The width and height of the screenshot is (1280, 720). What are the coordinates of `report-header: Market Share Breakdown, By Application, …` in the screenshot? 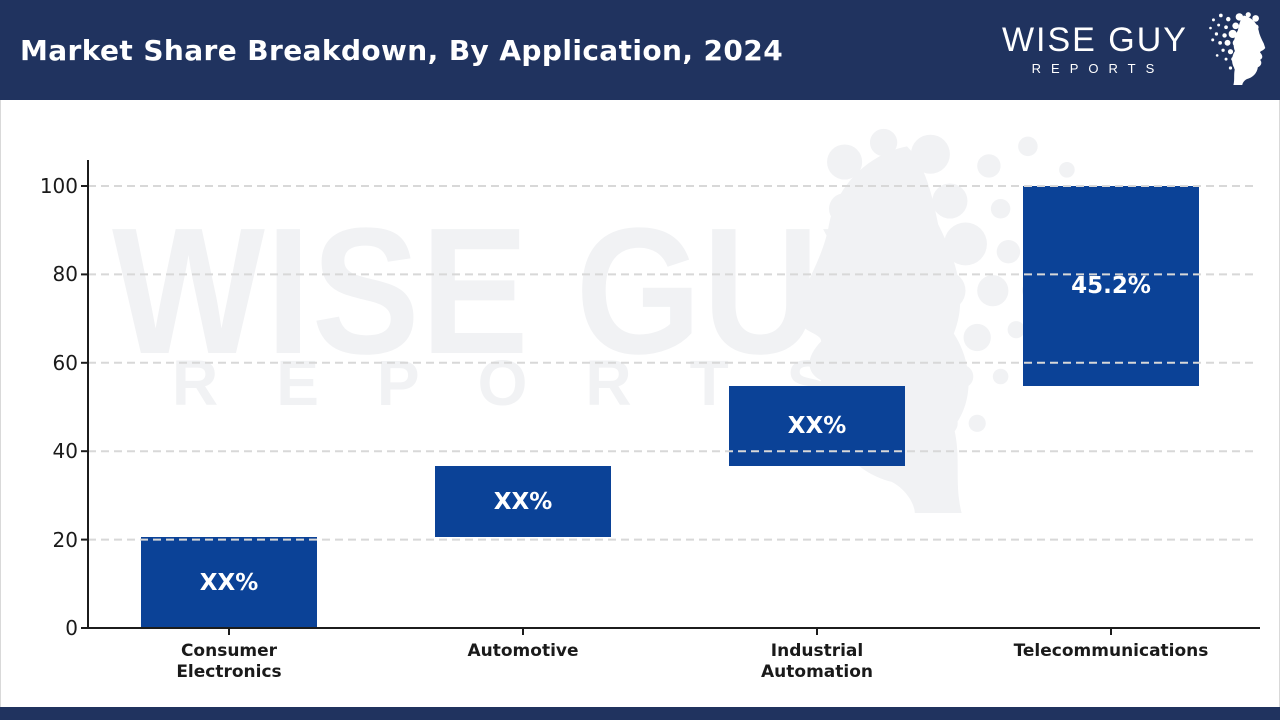 It's located at (640, 50).